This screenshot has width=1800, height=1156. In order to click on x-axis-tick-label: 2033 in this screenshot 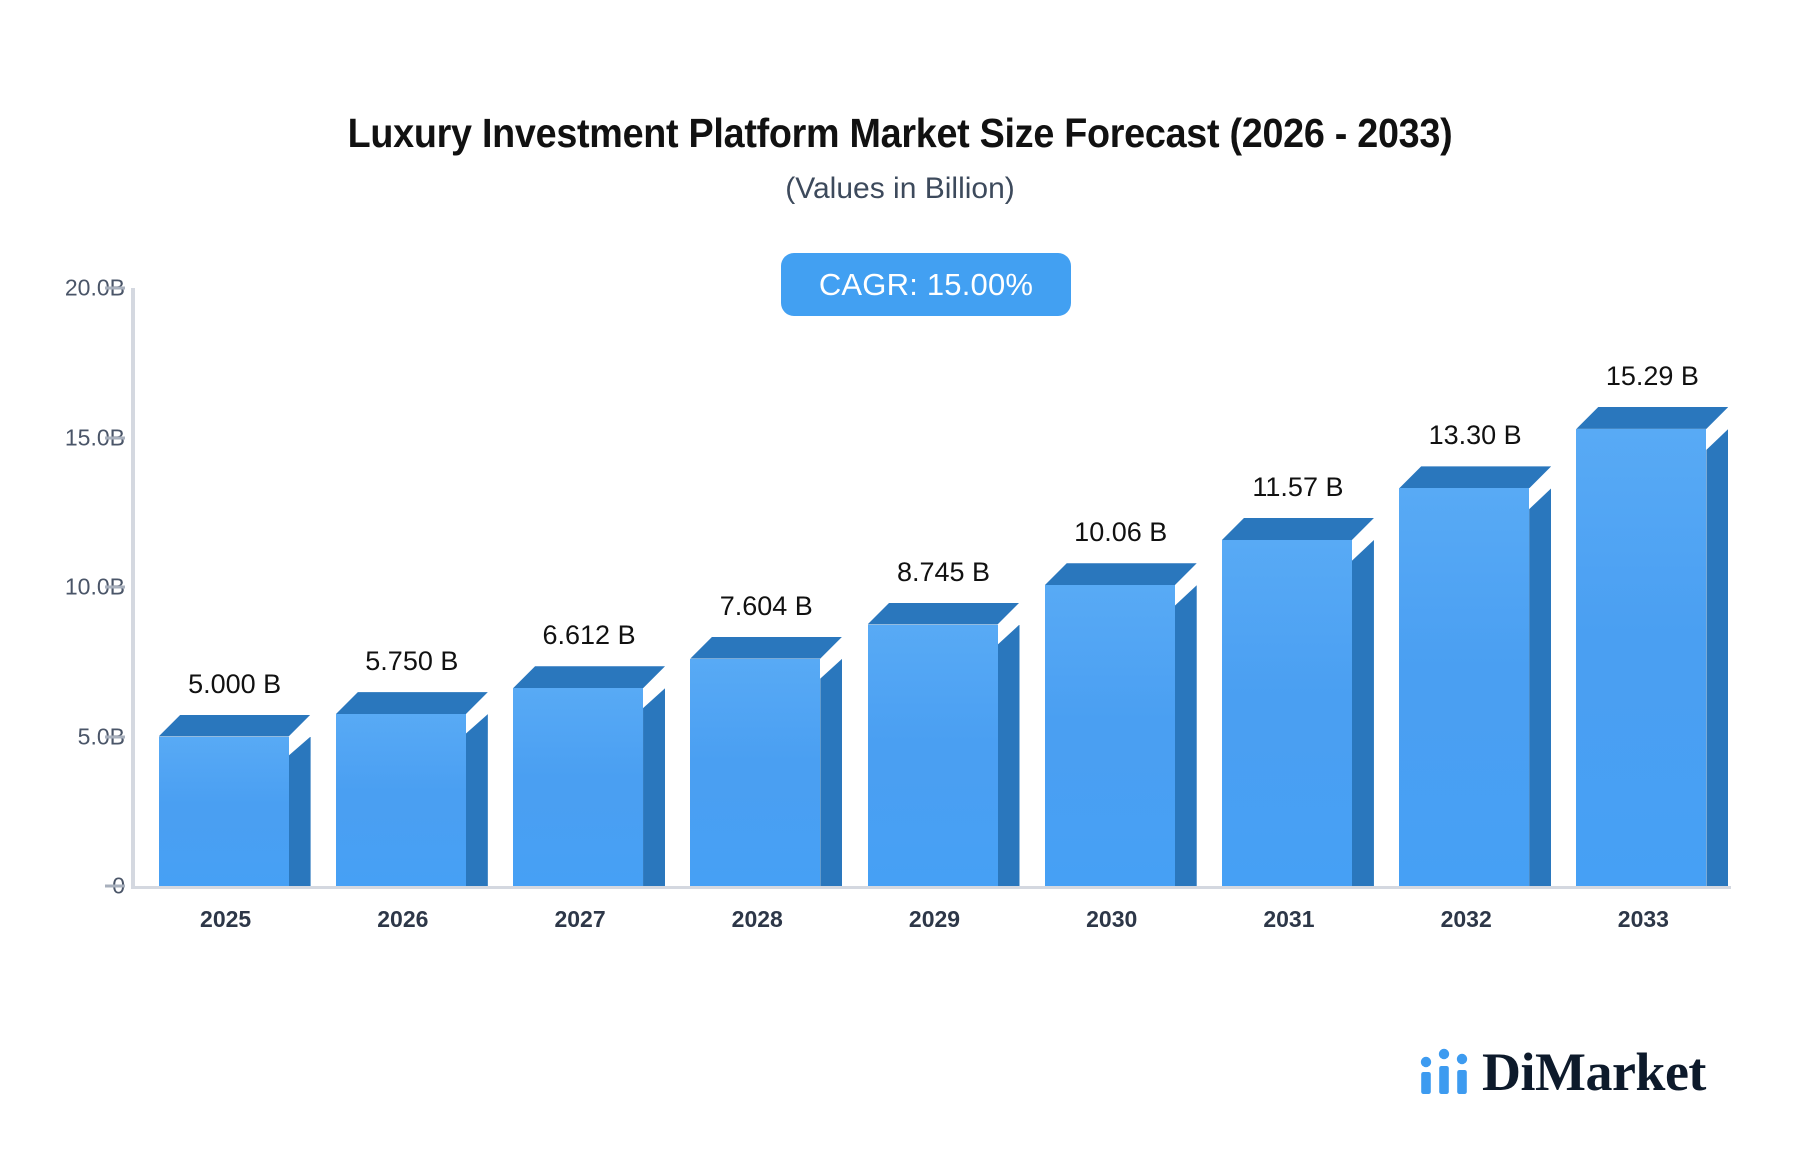, I will do `click(1643, 919)`.